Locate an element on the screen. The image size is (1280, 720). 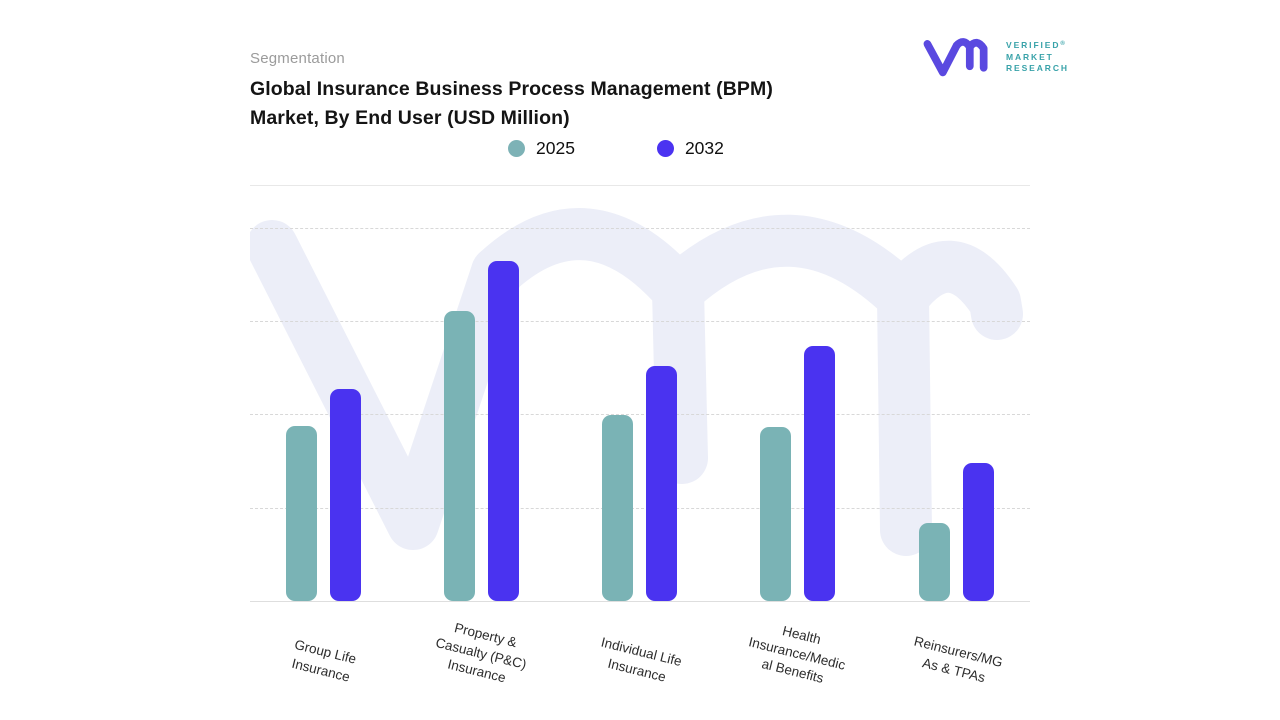
category-label-2: Property & Casualty (P&C) Insurance is located at coordinates (481, 653).